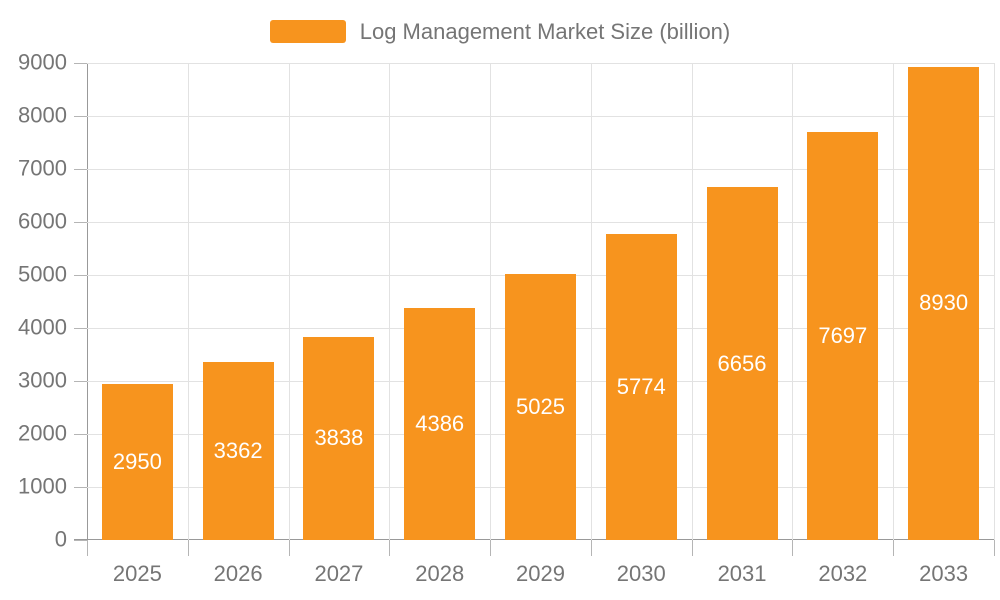 This screenshot has height=600, width=1000. Describe the element at coordinates (60, 539) in the screenshot. I see `y-axis-tick-label: 0` at that location.